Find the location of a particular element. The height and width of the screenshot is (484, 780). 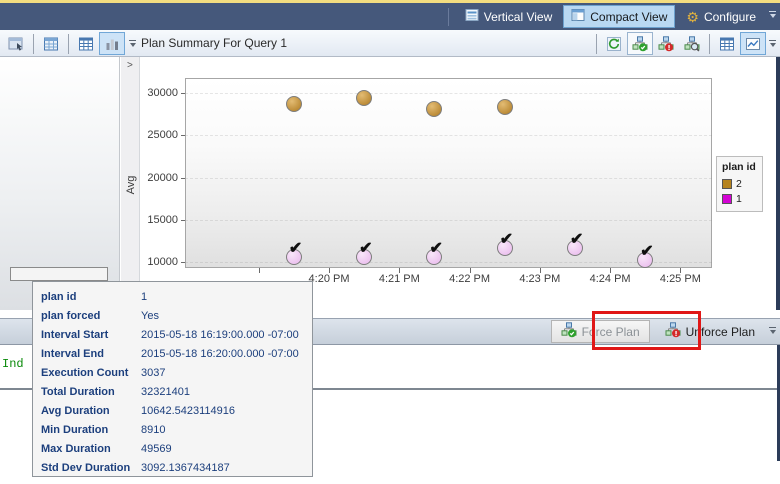

results-pane-icon is located at coordinates (16, 43).